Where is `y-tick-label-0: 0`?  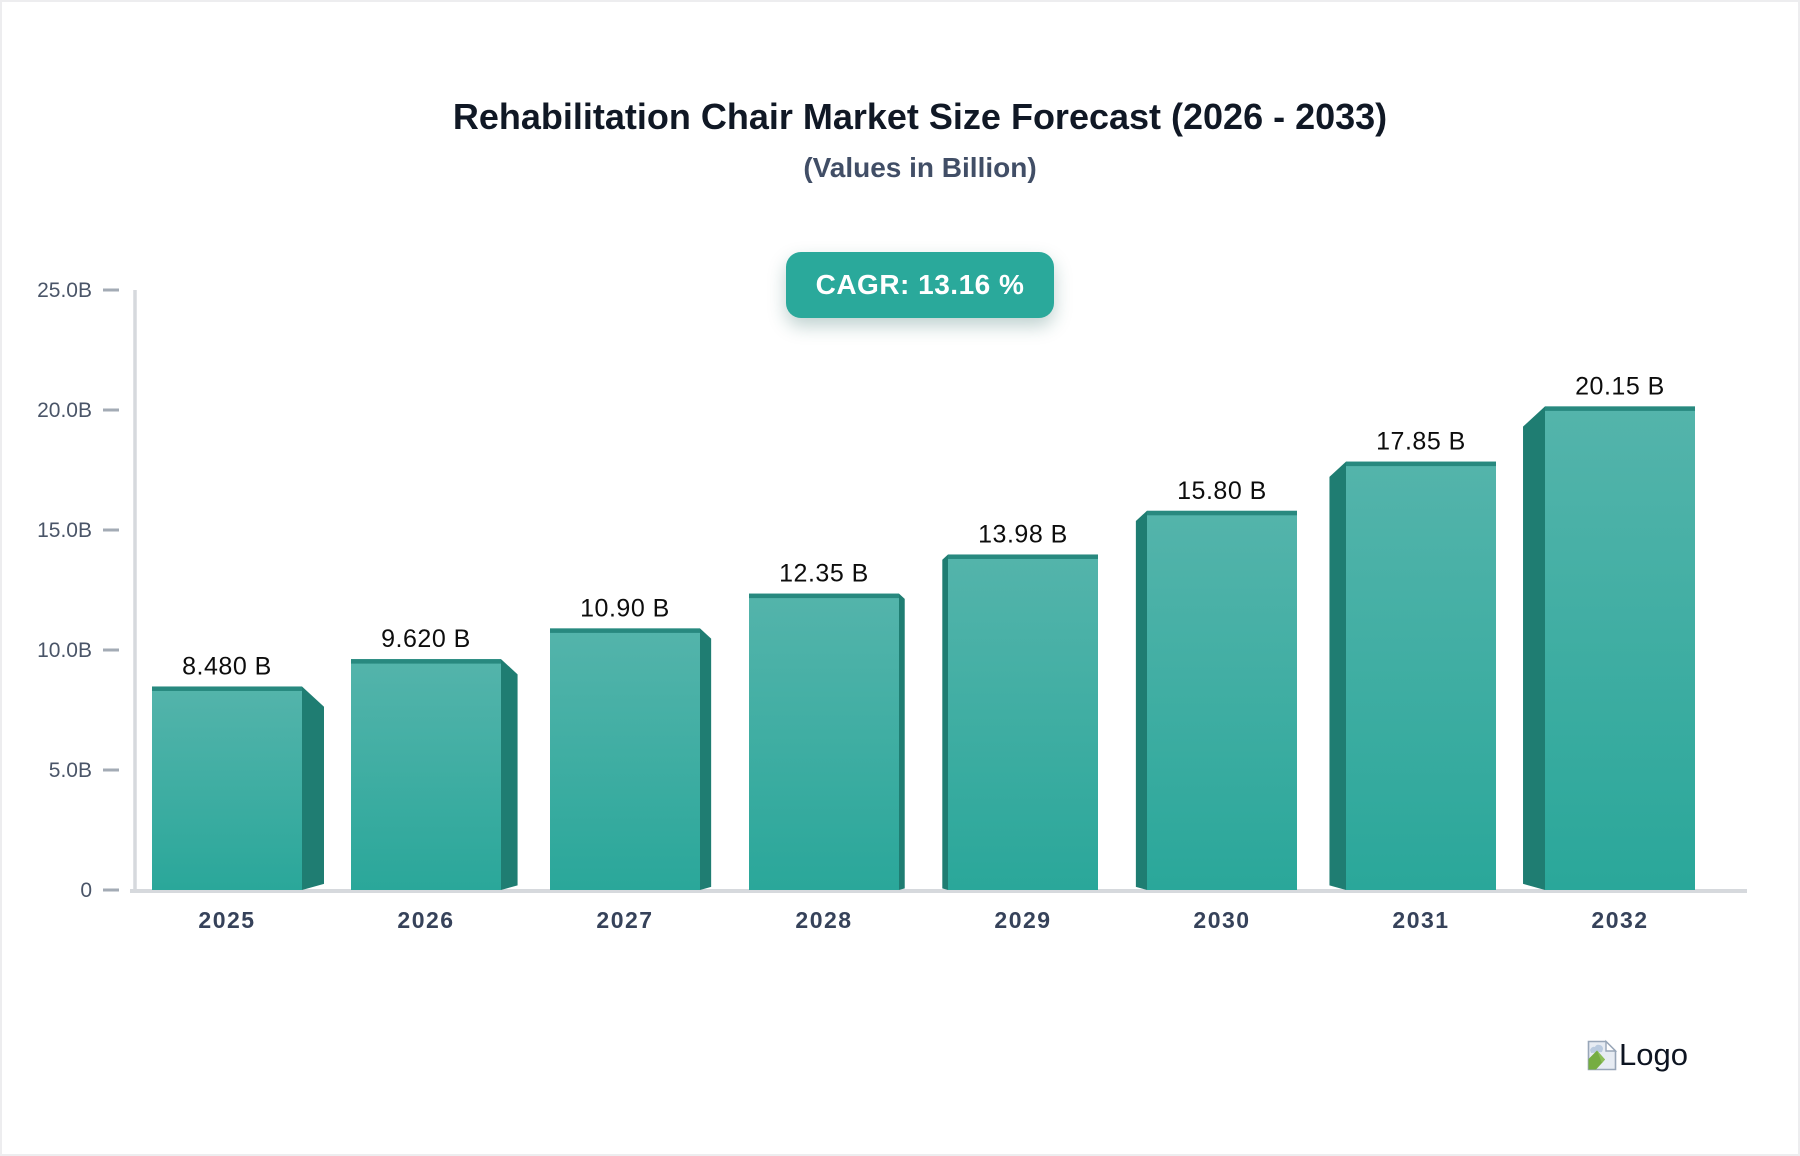 y-tick-label-0: 0 is located at coordinates (86, 890).